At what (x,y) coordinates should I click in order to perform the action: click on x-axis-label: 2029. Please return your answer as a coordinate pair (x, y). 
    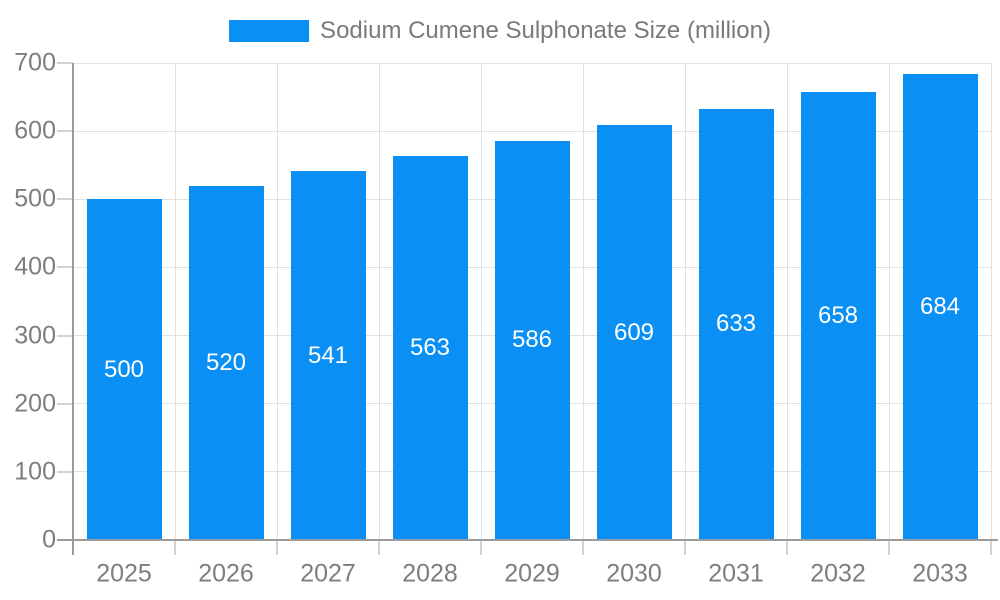
    Looking at the image, I should click on (532, 573).